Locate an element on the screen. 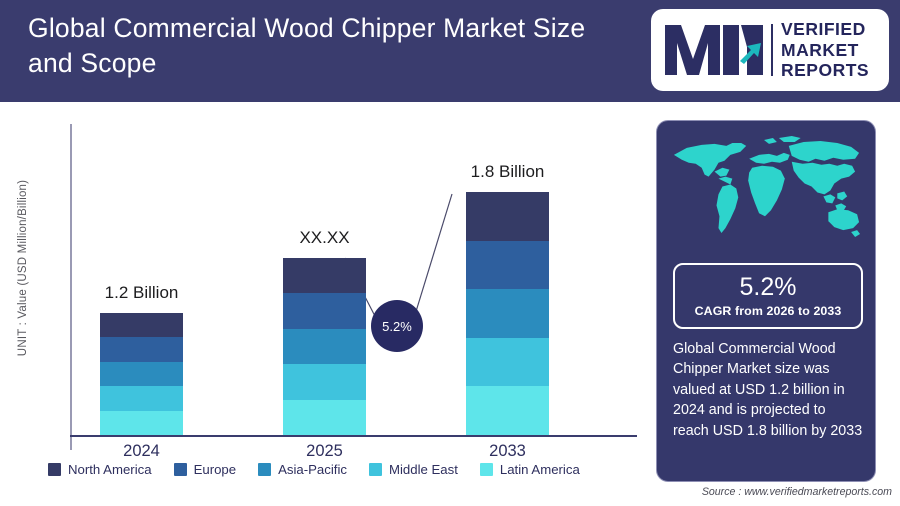 This screenshot has height=506, width=900. bar-segment-2024-asia-pacific is located at coordinates (141, 374).